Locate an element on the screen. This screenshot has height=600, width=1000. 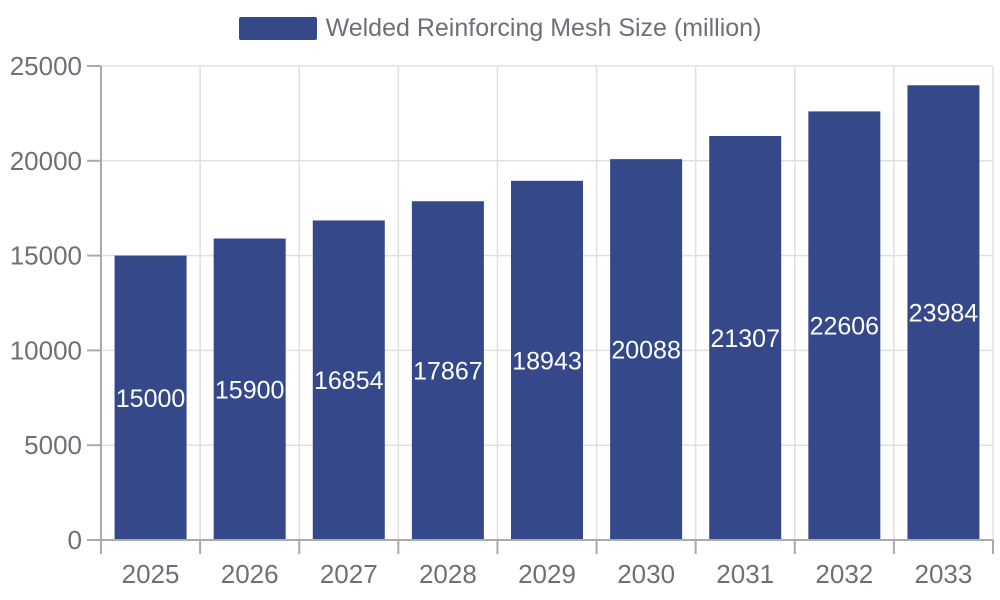
bar-value-label: 21307 is located at coordinates (745, 339).